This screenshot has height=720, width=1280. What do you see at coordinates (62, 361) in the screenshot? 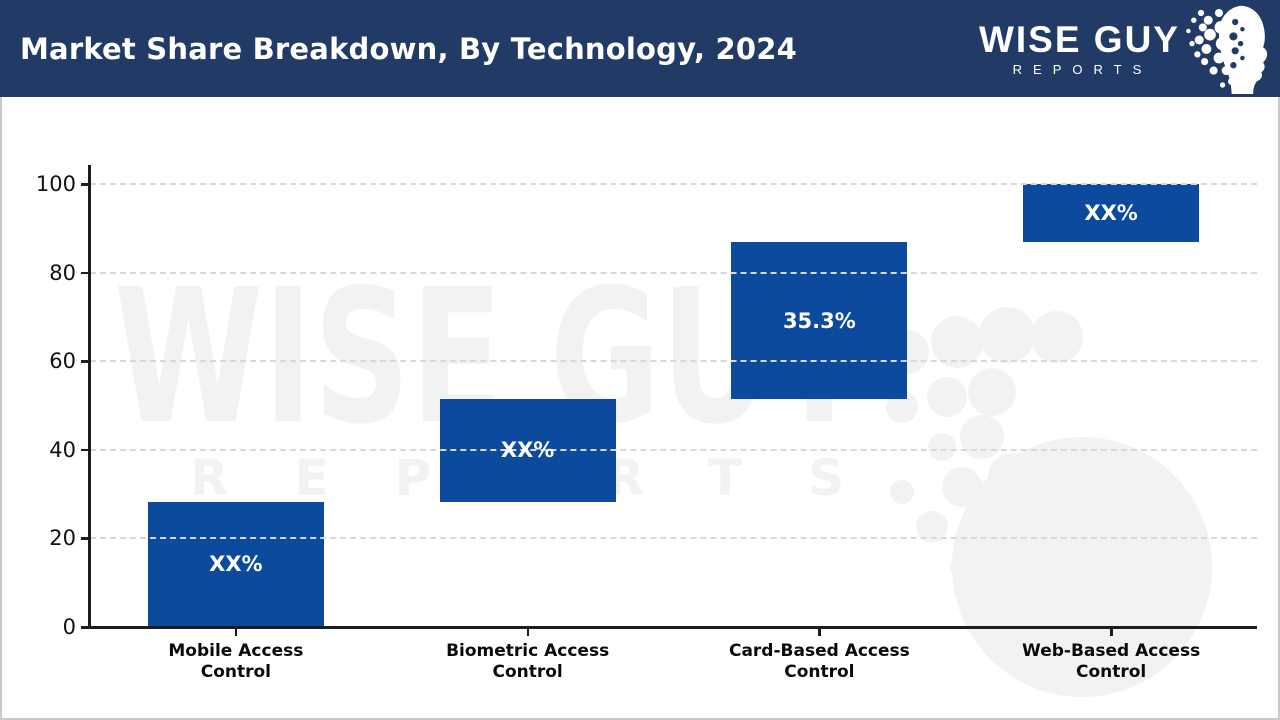
I see `y-tick-label-60: 60` at bounding box center [62, 361].